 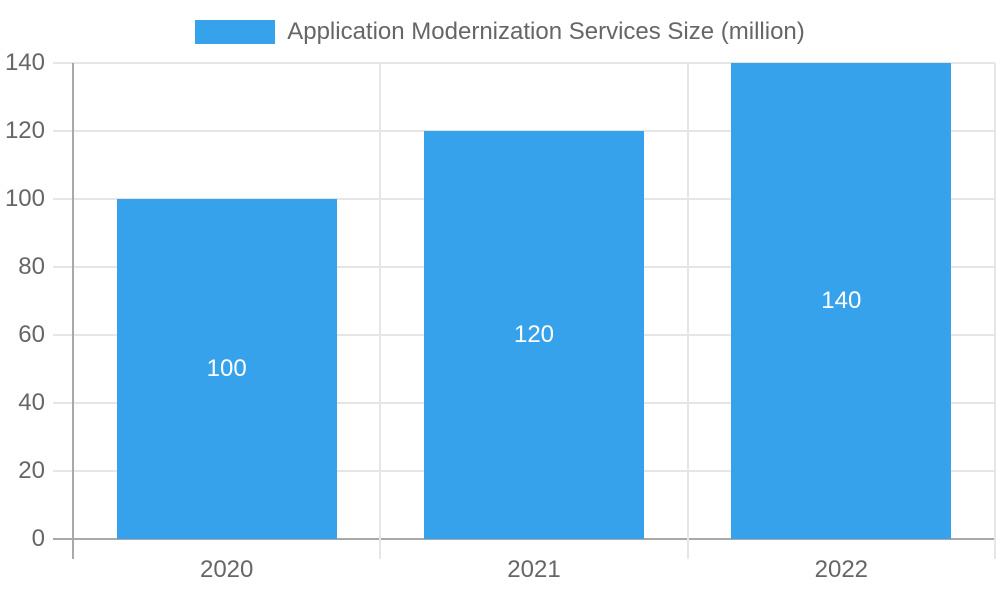 I want to click on bar-value-label: 100, so click(x=226, y=368).